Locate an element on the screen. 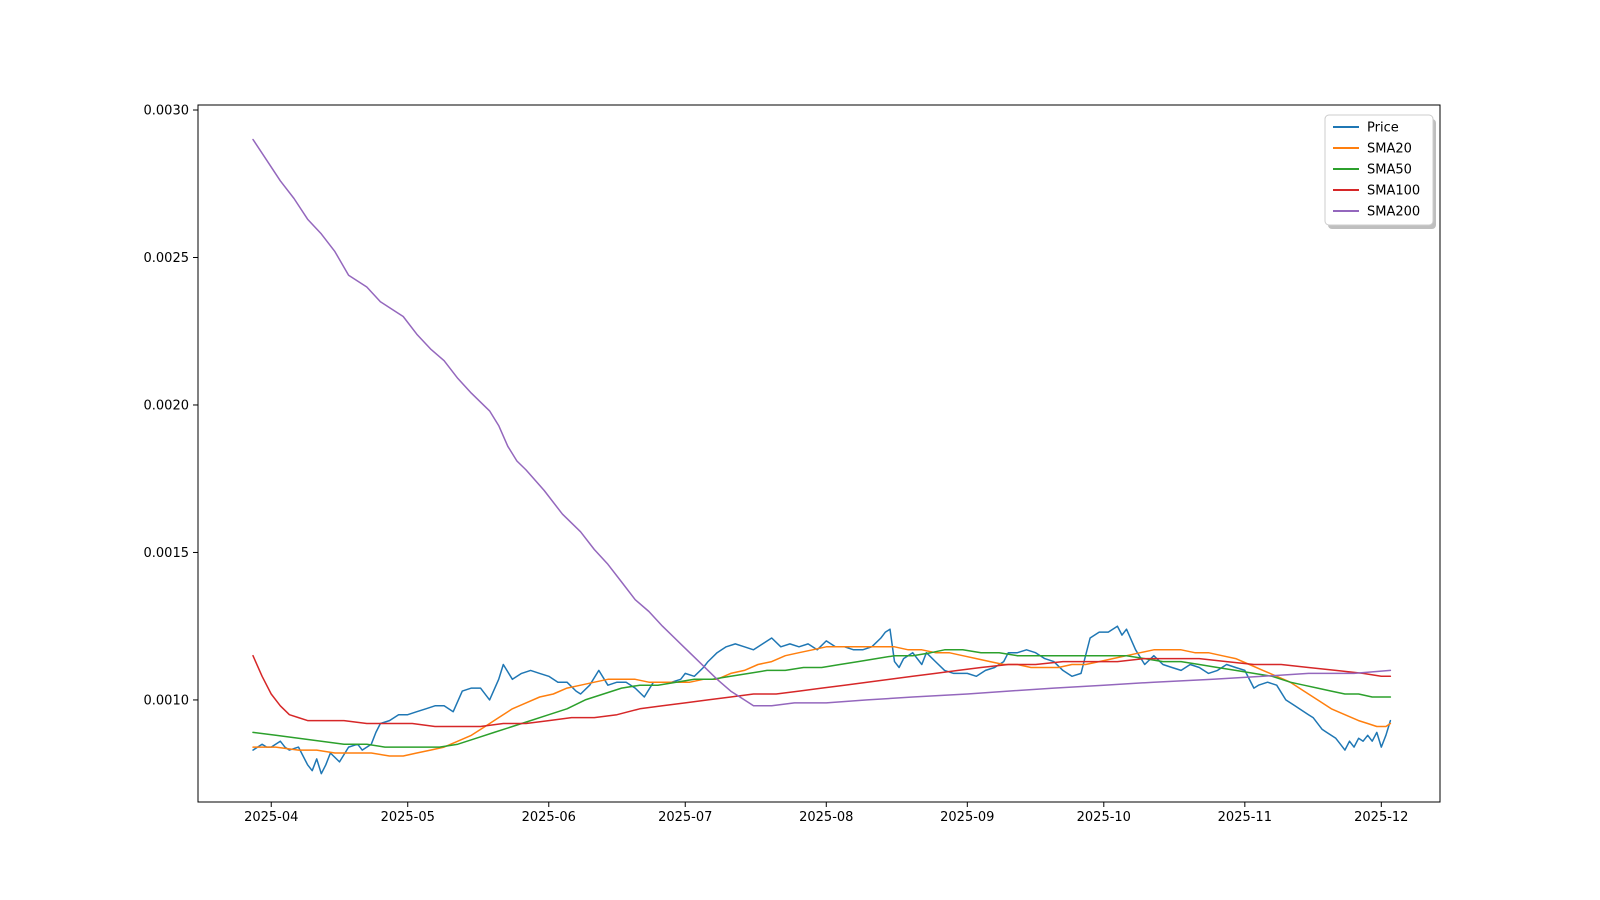 Image resolution: width=1600 pixels, height=900 pixels. legend-label-sma20: SMA20 is located at coordinates (1389, 149).